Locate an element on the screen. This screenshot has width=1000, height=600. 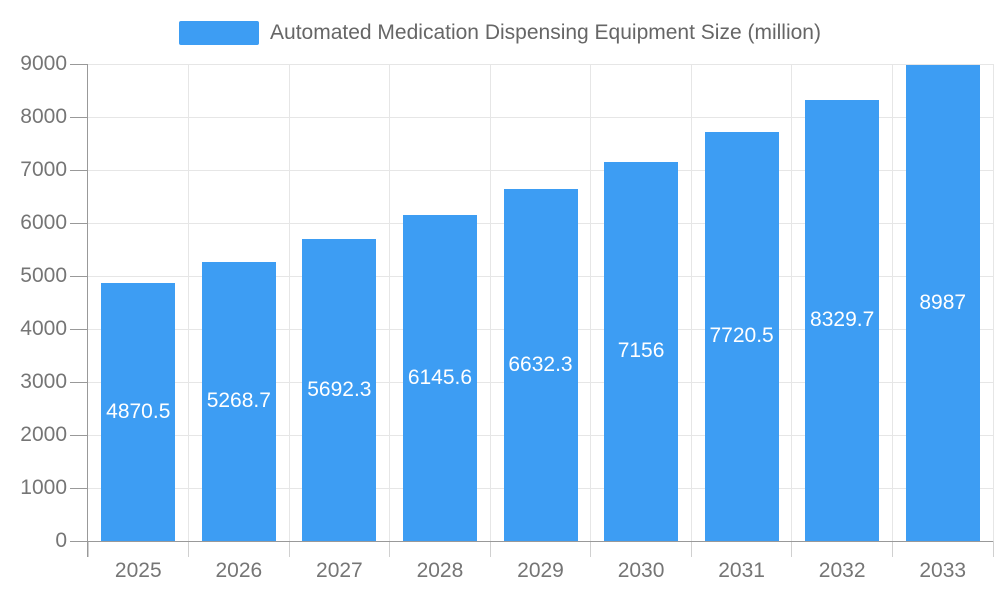
y-tick-label: 9000 is located at coordinates (43, 63).